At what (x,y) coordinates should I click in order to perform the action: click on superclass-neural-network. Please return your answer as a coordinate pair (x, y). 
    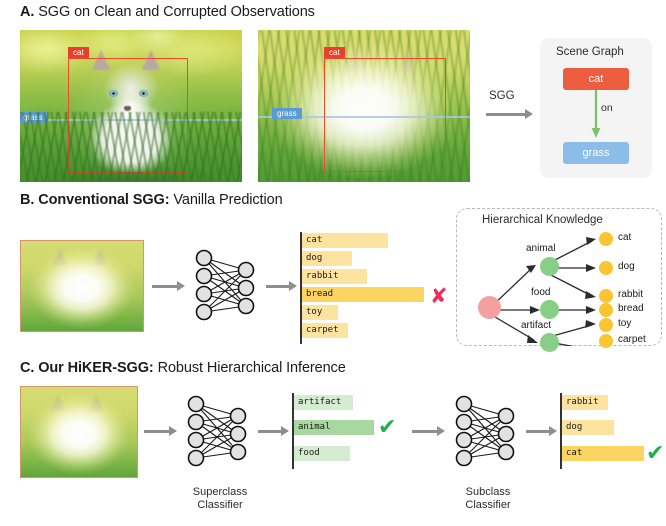
    Looking at the image, I should click on (217, 431).